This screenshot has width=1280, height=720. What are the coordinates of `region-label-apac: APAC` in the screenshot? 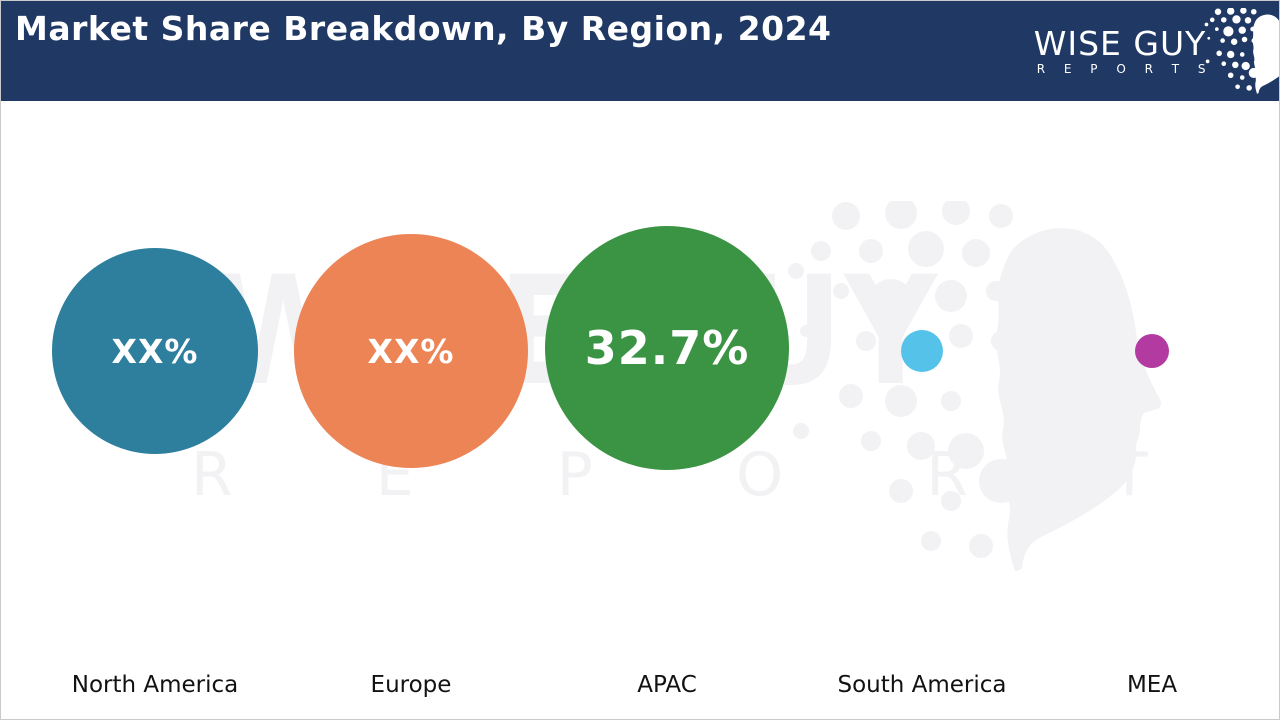 It's located at (667, 685).